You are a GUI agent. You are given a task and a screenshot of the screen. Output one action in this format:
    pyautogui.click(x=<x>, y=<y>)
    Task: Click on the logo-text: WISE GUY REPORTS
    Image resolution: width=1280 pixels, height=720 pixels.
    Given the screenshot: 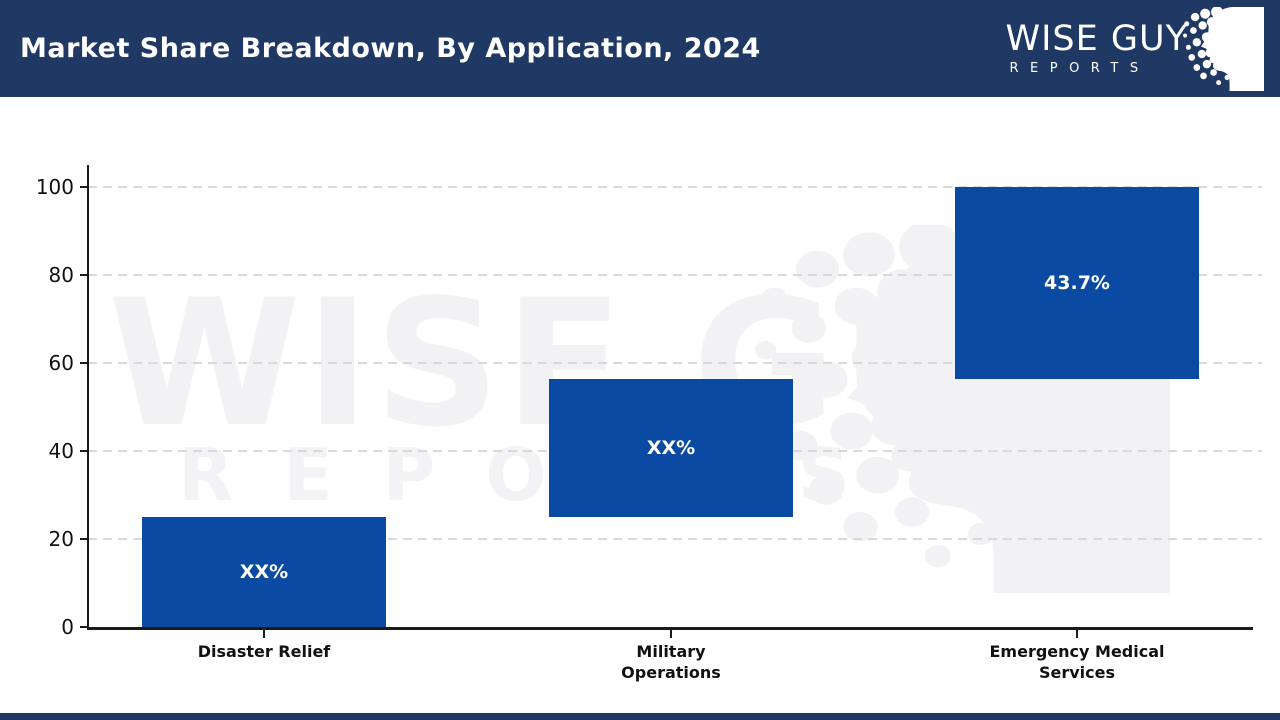 What is the action you would take?
    pyautogui.click(x=1096, y=47)
    